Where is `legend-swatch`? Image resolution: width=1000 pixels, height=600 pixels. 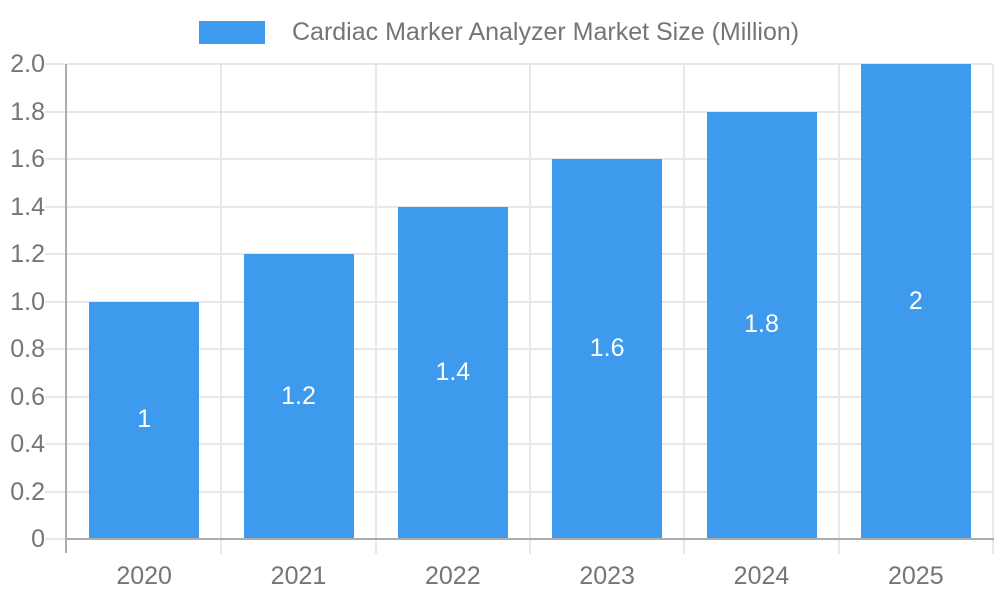 legend-swatch is located at coordinates (232, 32).